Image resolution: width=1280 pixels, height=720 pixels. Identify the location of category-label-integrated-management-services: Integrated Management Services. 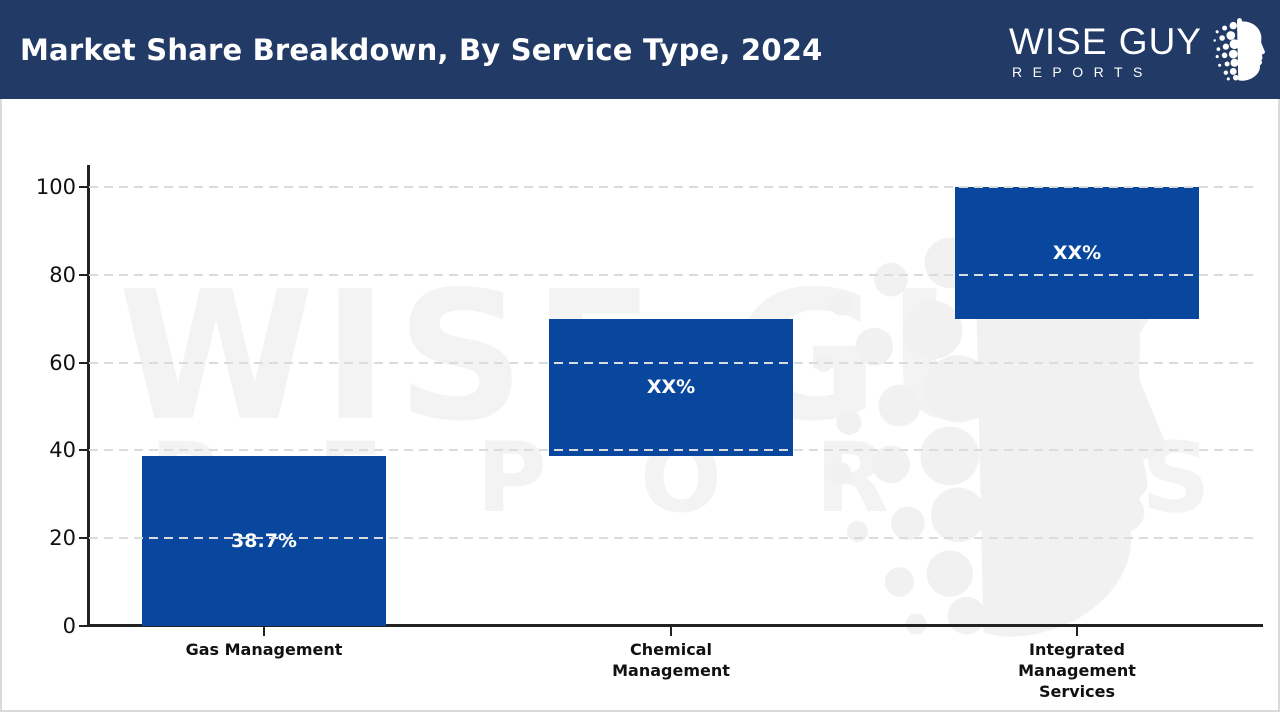
(1077, 670).